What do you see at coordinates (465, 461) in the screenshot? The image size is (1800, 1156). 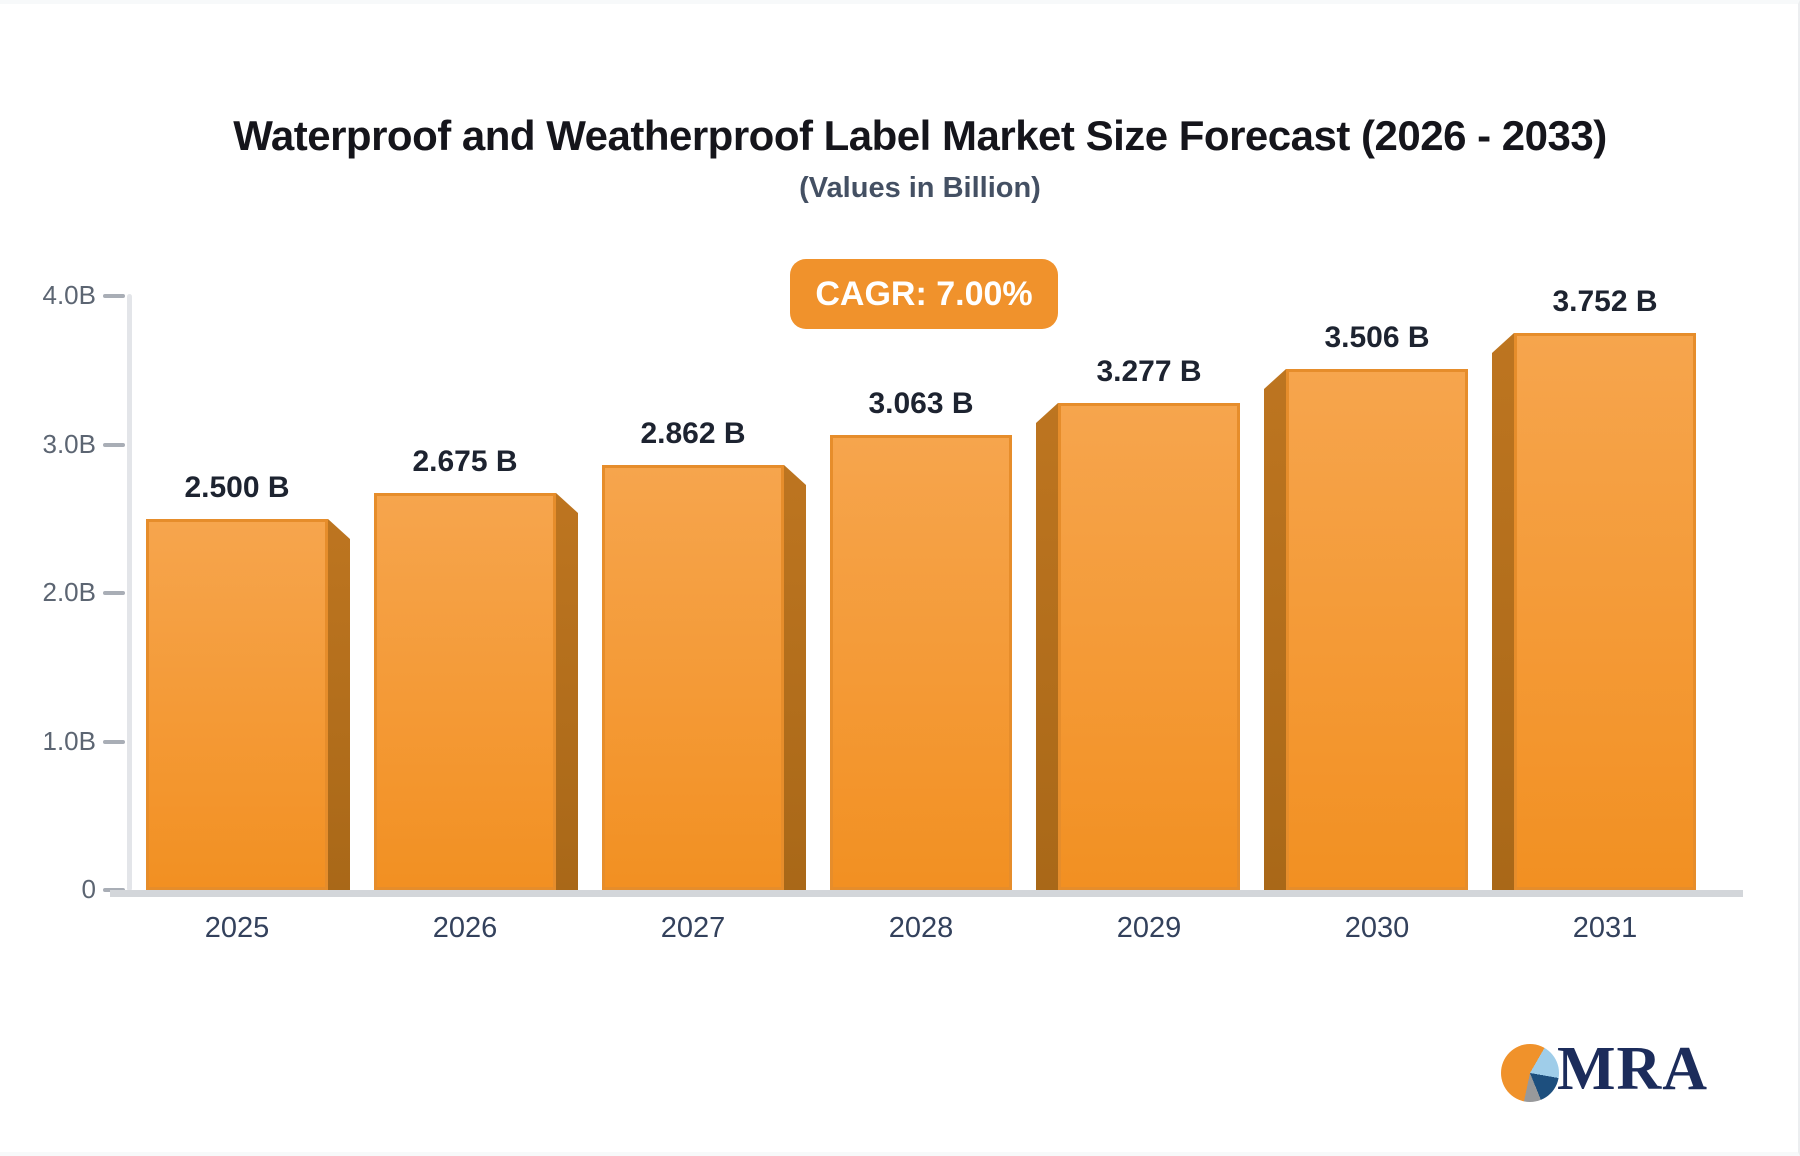 I see `bar-value-label-2026: 2.675 B` at bounding box center [465, 461].